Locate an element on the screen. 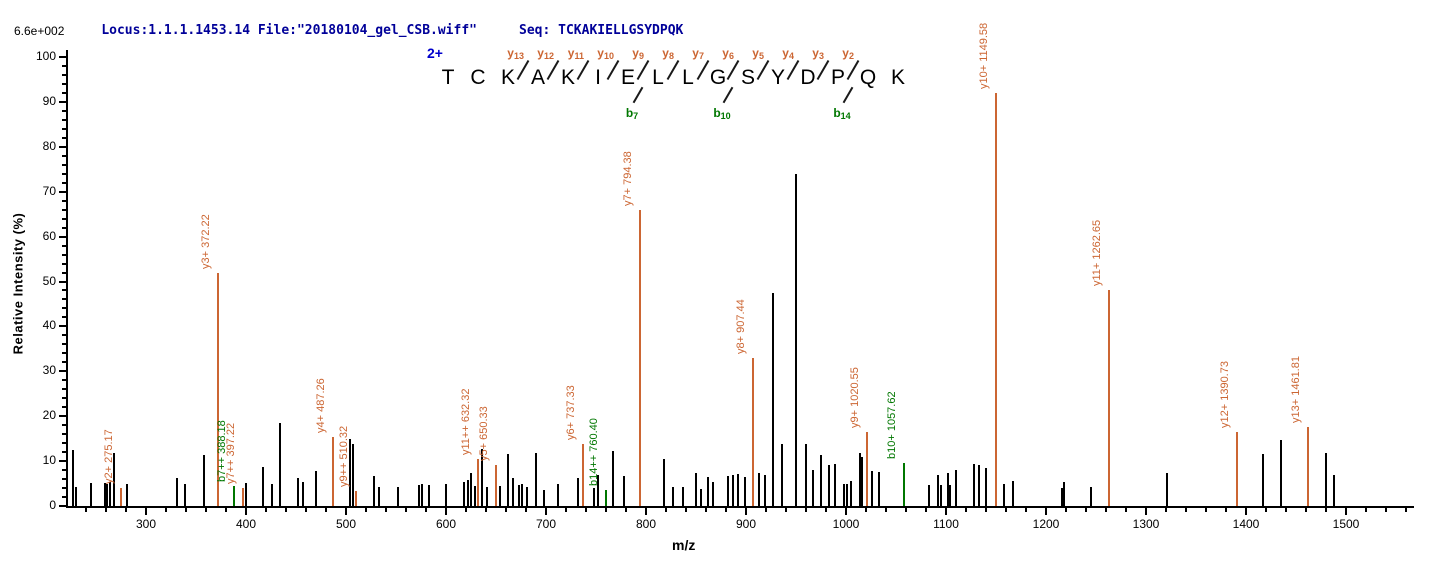  peak-annotation-label: y5+ 650.33 is located at coordinates (484, 433).